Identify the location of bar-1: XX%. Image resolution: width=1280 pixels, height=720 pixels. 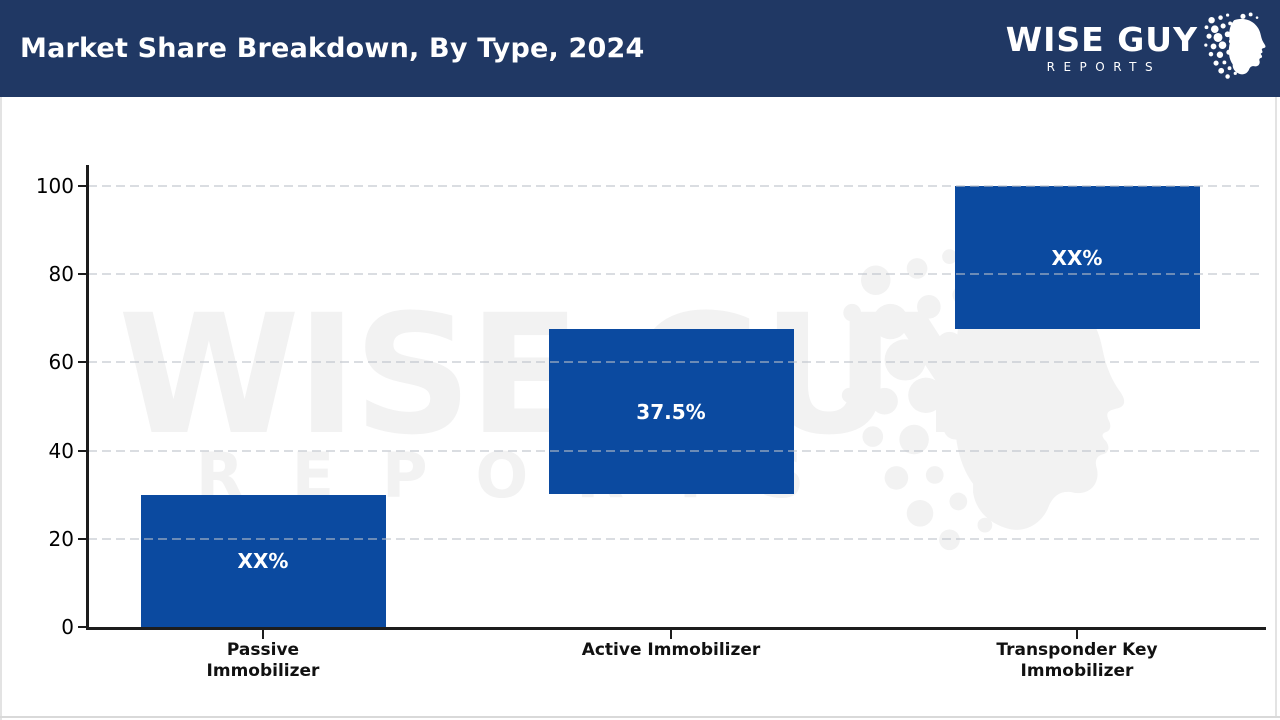
(263, 561).